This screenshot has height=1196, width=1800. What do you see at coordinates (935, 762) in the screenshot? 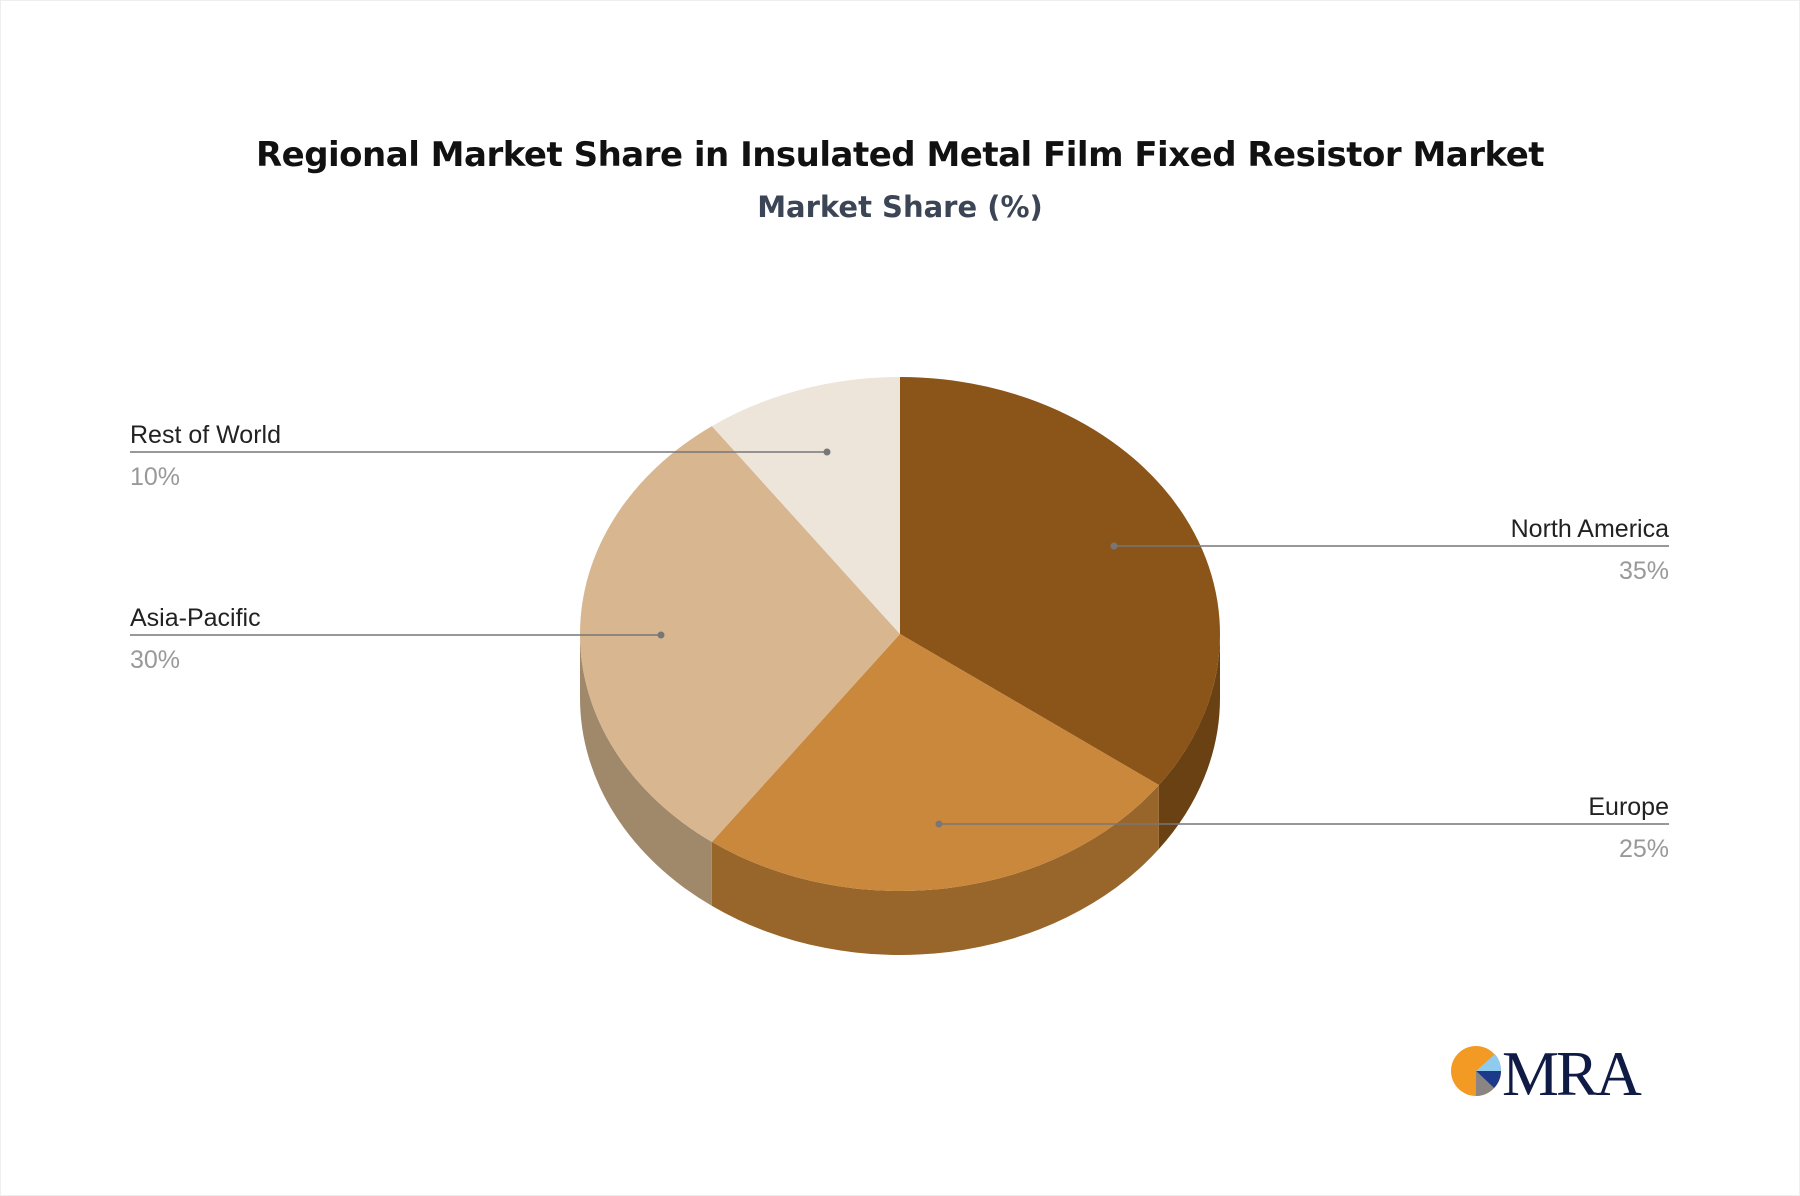
I see `pie-slice-europe` at bounding box center [935, 762].